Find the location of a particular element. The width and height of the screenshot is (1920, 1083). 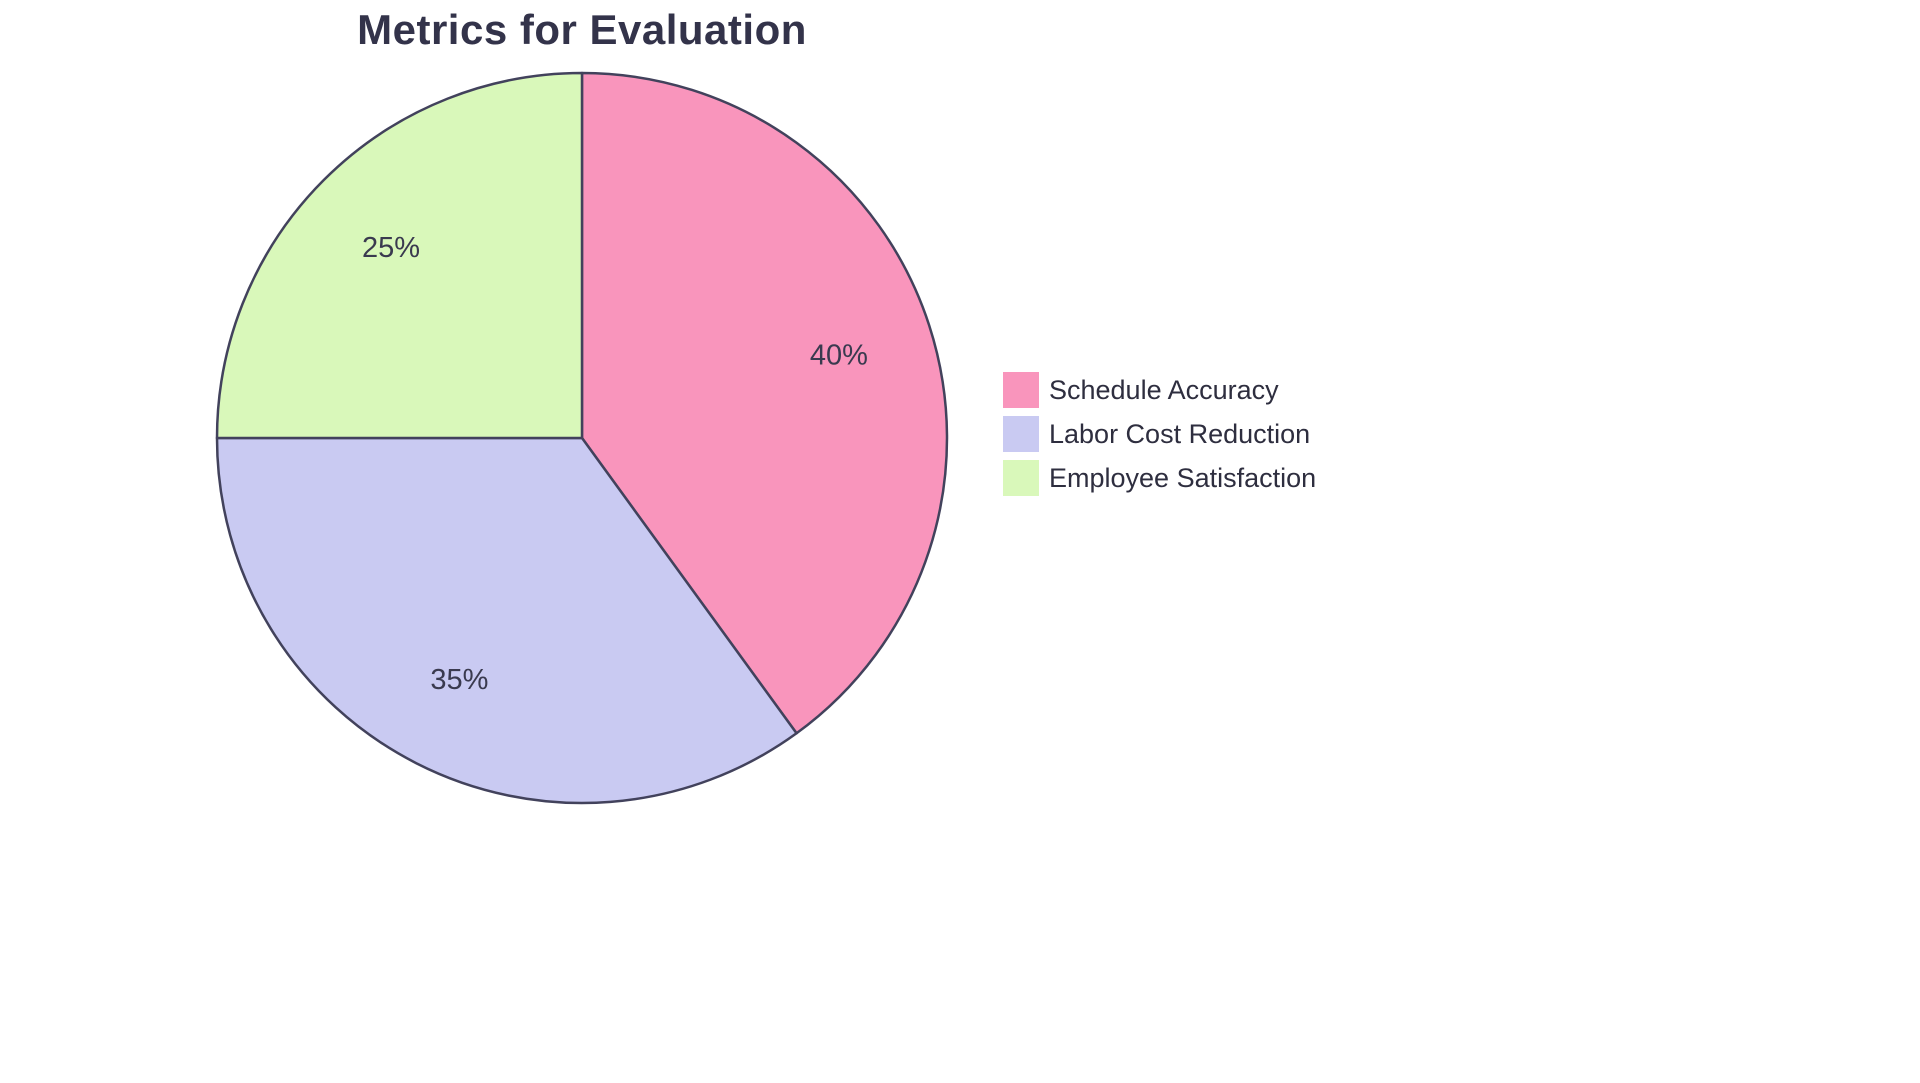

slice-percentage-label: 40% is located at coordinates (839, 356).